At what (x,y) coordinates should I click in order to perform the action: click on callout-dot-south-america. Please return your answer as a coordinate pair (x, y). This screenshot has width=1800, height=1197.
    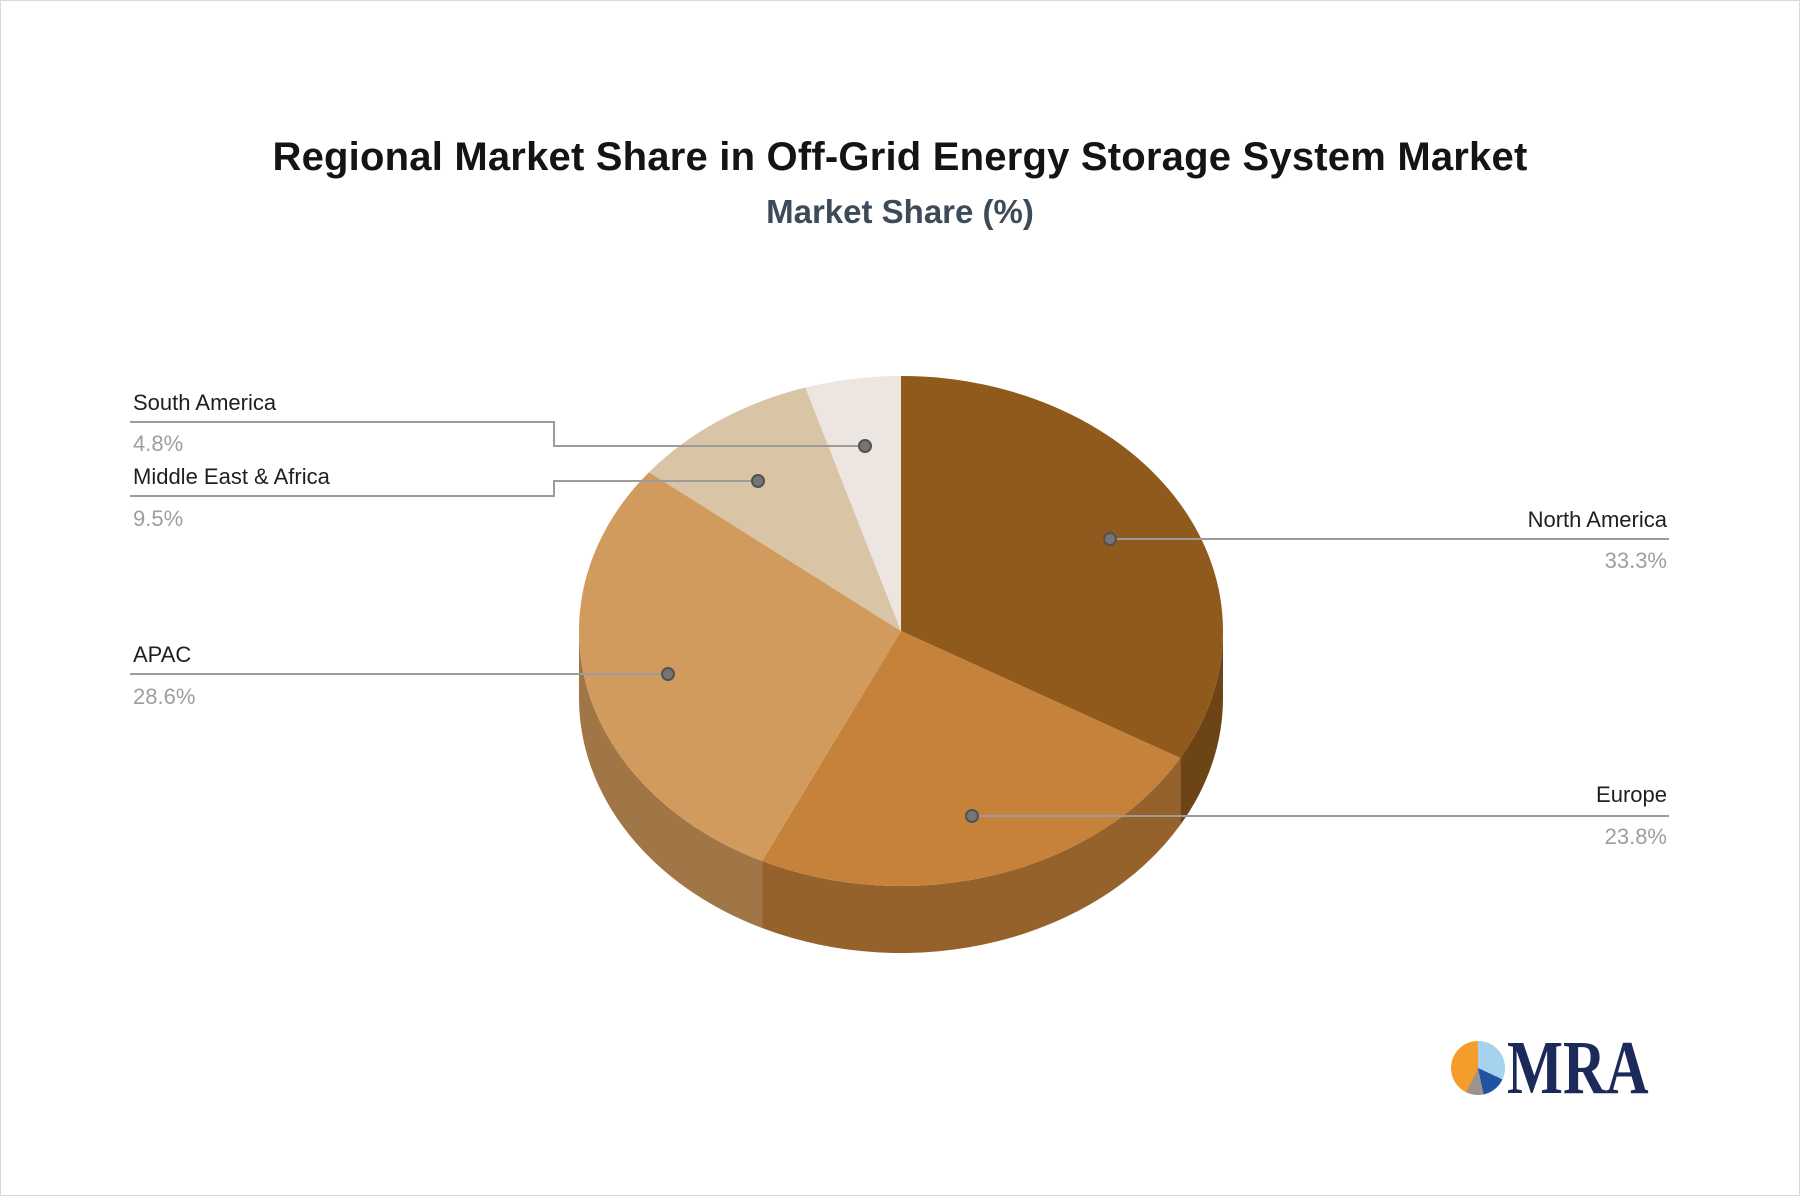
    Looking at the image, I should click on (865, 446).